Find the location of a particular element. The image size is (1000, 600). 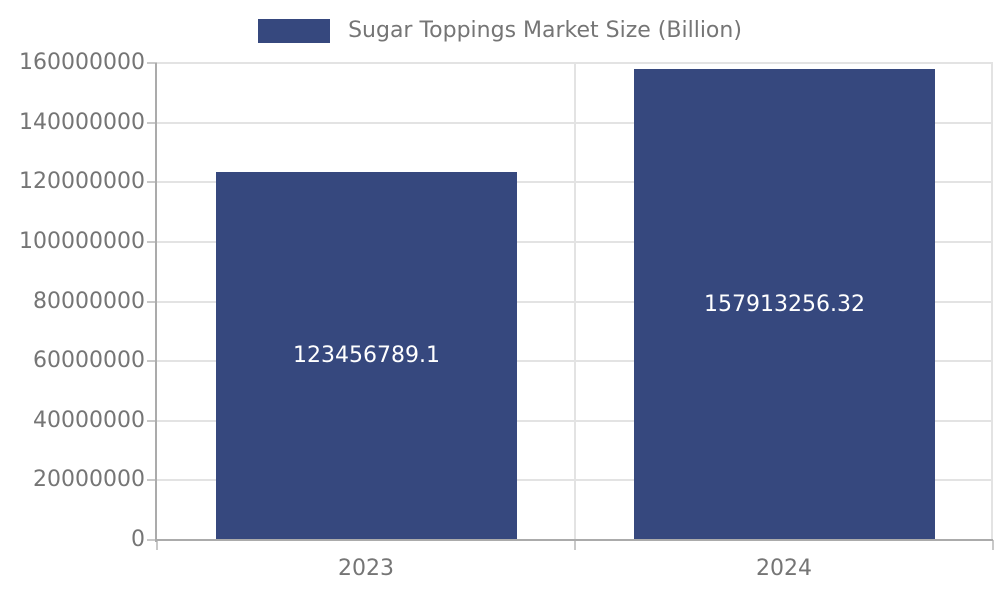

x-axis-line is located at coordinates (574, 540).